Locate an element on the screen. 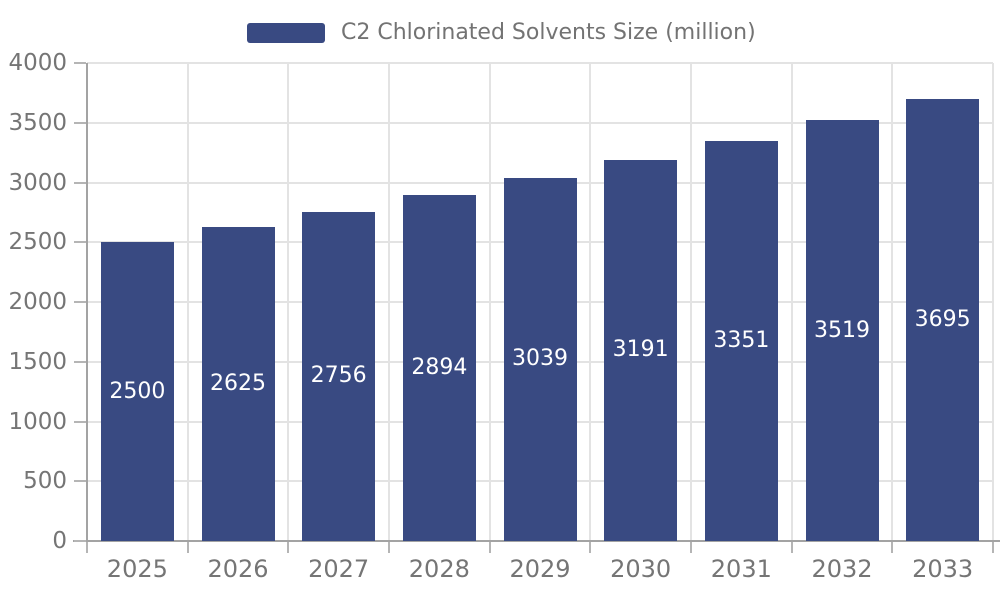  bar: 3695 is located at coordinates (943, 320).